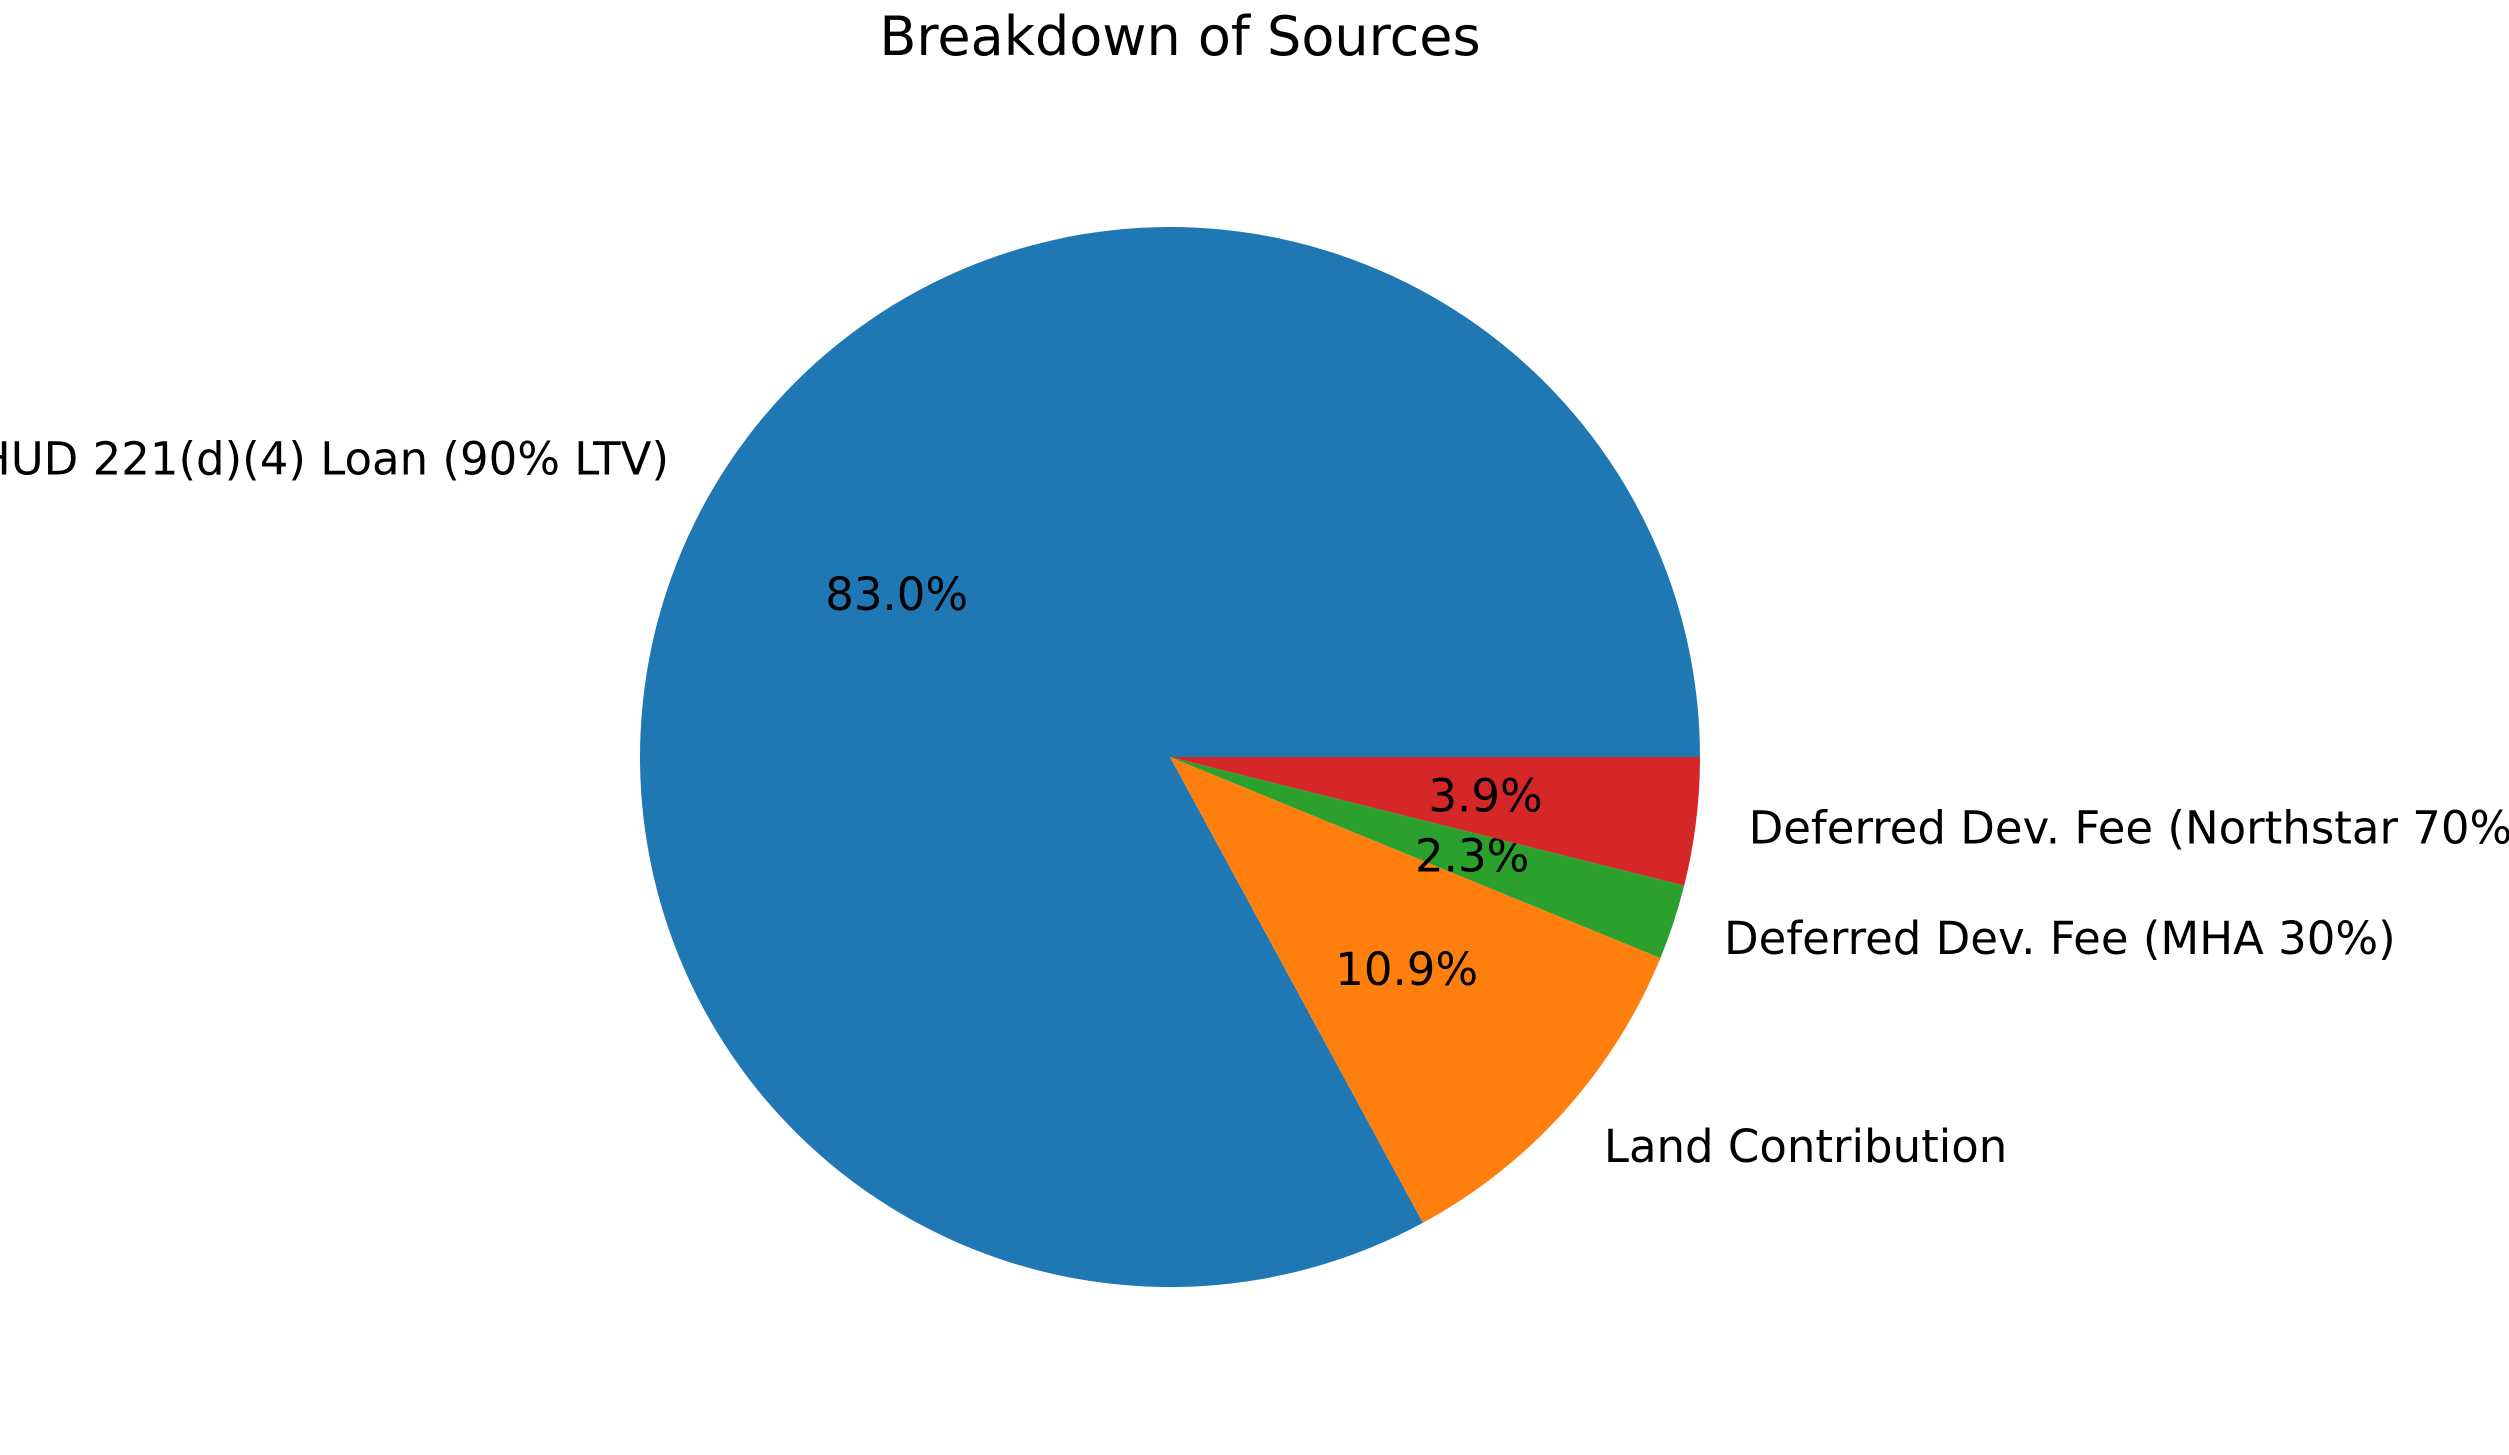 This screenshot has height=1455, width=2509. I want to click on slice-label-deferred-dev-fee-mha-30: Deferred Dev. Fee (MHA 30%), so click(2060, 938).